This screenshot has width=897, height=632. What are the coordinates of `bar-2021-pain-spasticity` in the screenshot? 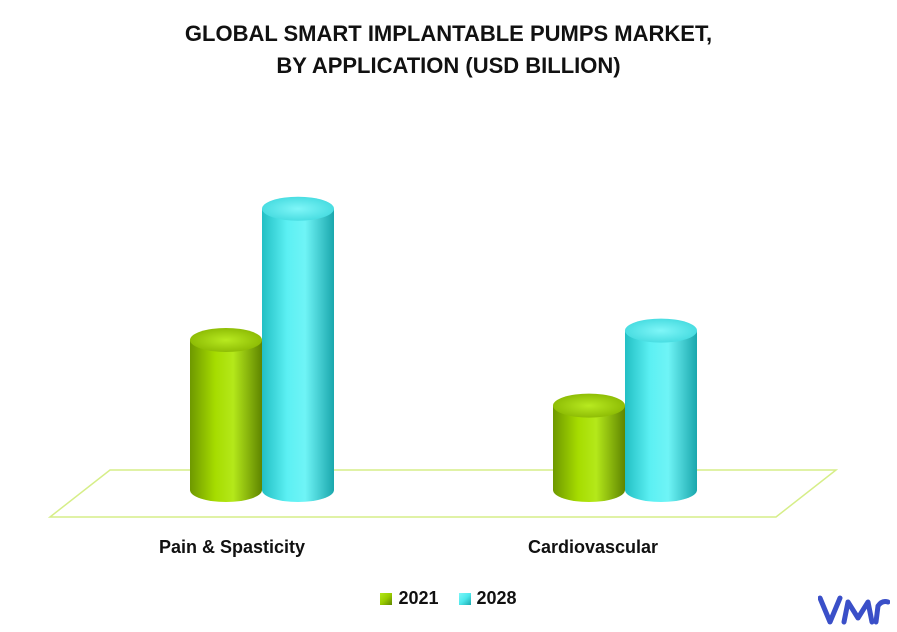 It's located at (226, 415).